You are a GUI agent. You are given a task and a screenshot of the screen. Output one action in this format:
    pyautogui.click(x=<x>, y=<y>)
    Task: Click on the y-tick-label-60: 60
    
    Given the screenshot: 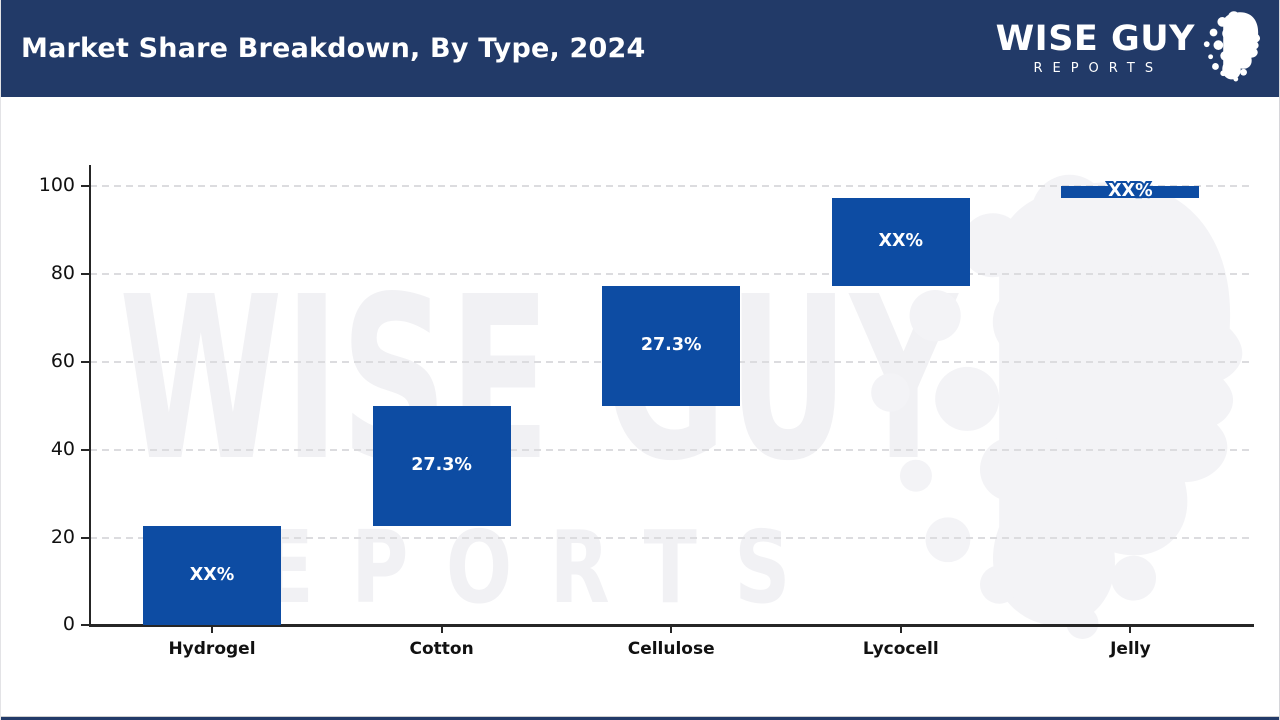 What is the action you would take?
    pyautogui.click(x=62, y=360)
    